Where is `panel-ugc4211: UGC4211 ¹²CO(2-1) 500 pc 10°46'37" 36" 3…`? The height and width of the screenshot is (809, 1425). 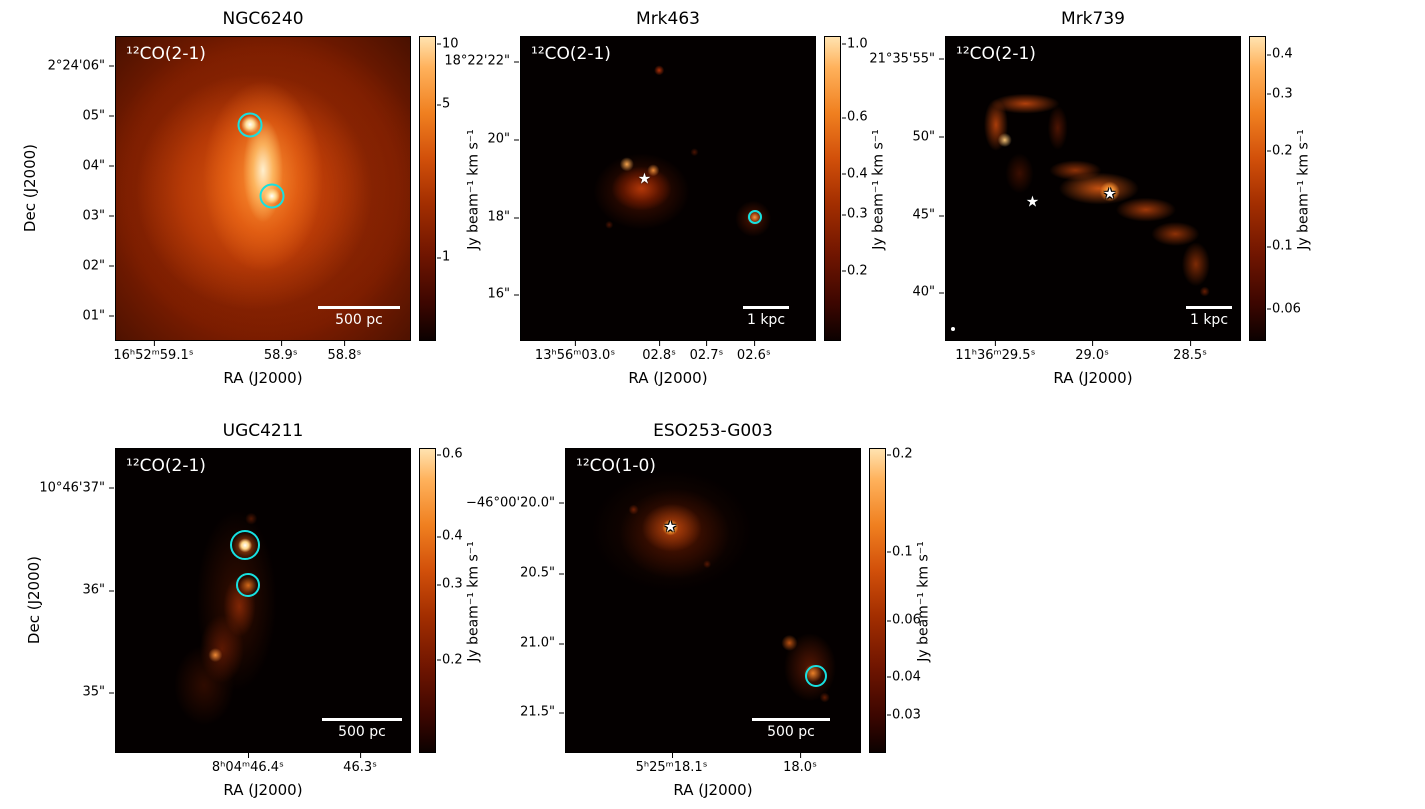 panel-ugc4211: UGC4211 ¹²CO(2-1) 500 pc 10°46'37" 36" 3… is located at coordinates (260, 610).